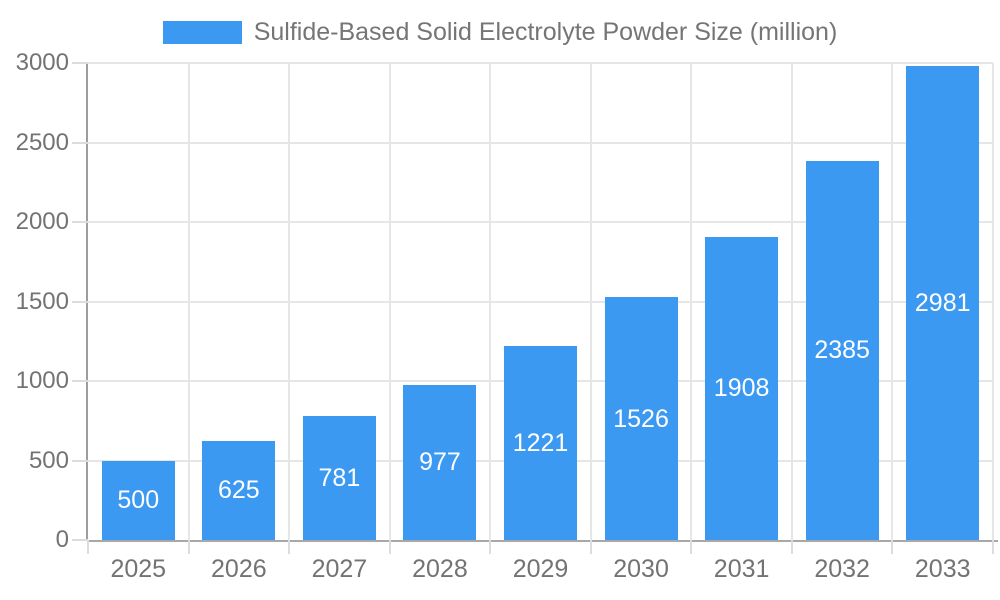  I want to click on bar-value-label: 500, so click(138, 500).